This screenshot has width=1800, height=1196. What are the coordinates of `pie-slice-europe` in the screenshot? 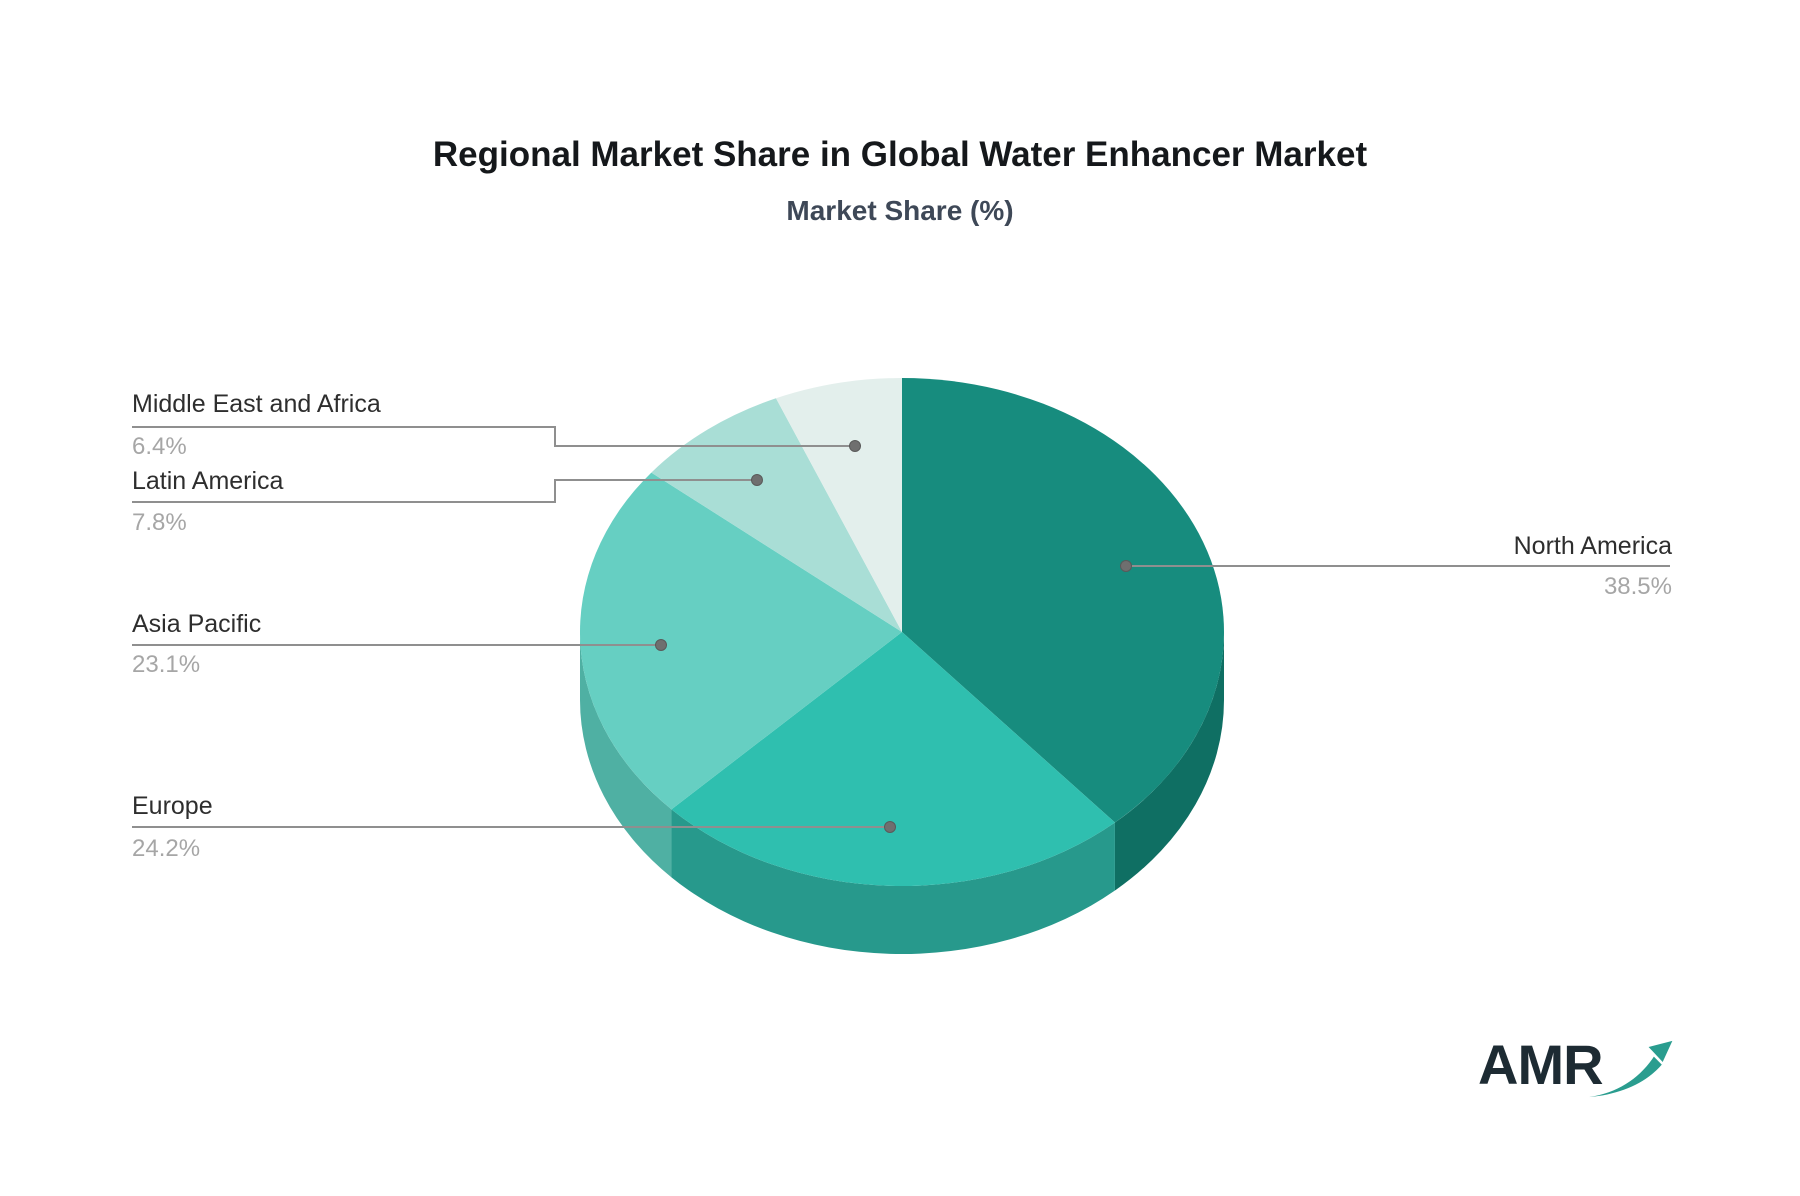 It's located at (893, 759).